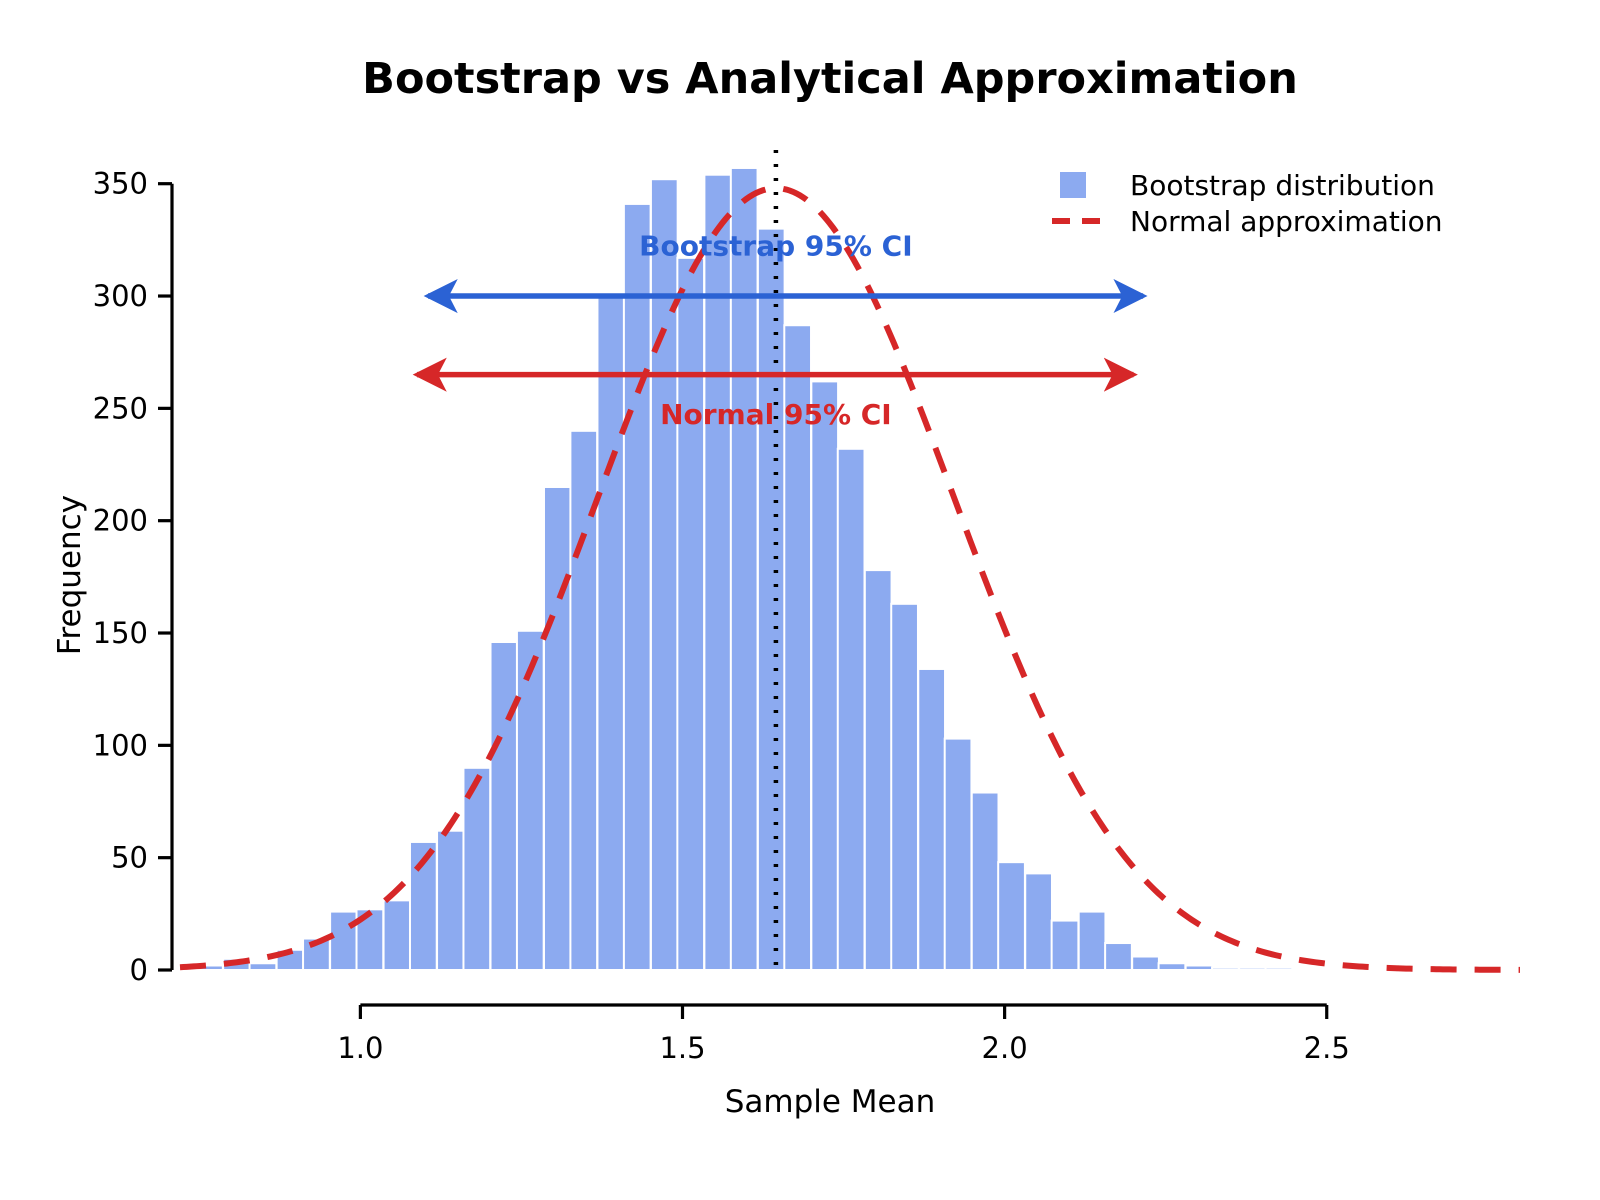  Describe the element at coordinates (139, 970) in the screenshot. I see `y-tick-label: 0` at that location.